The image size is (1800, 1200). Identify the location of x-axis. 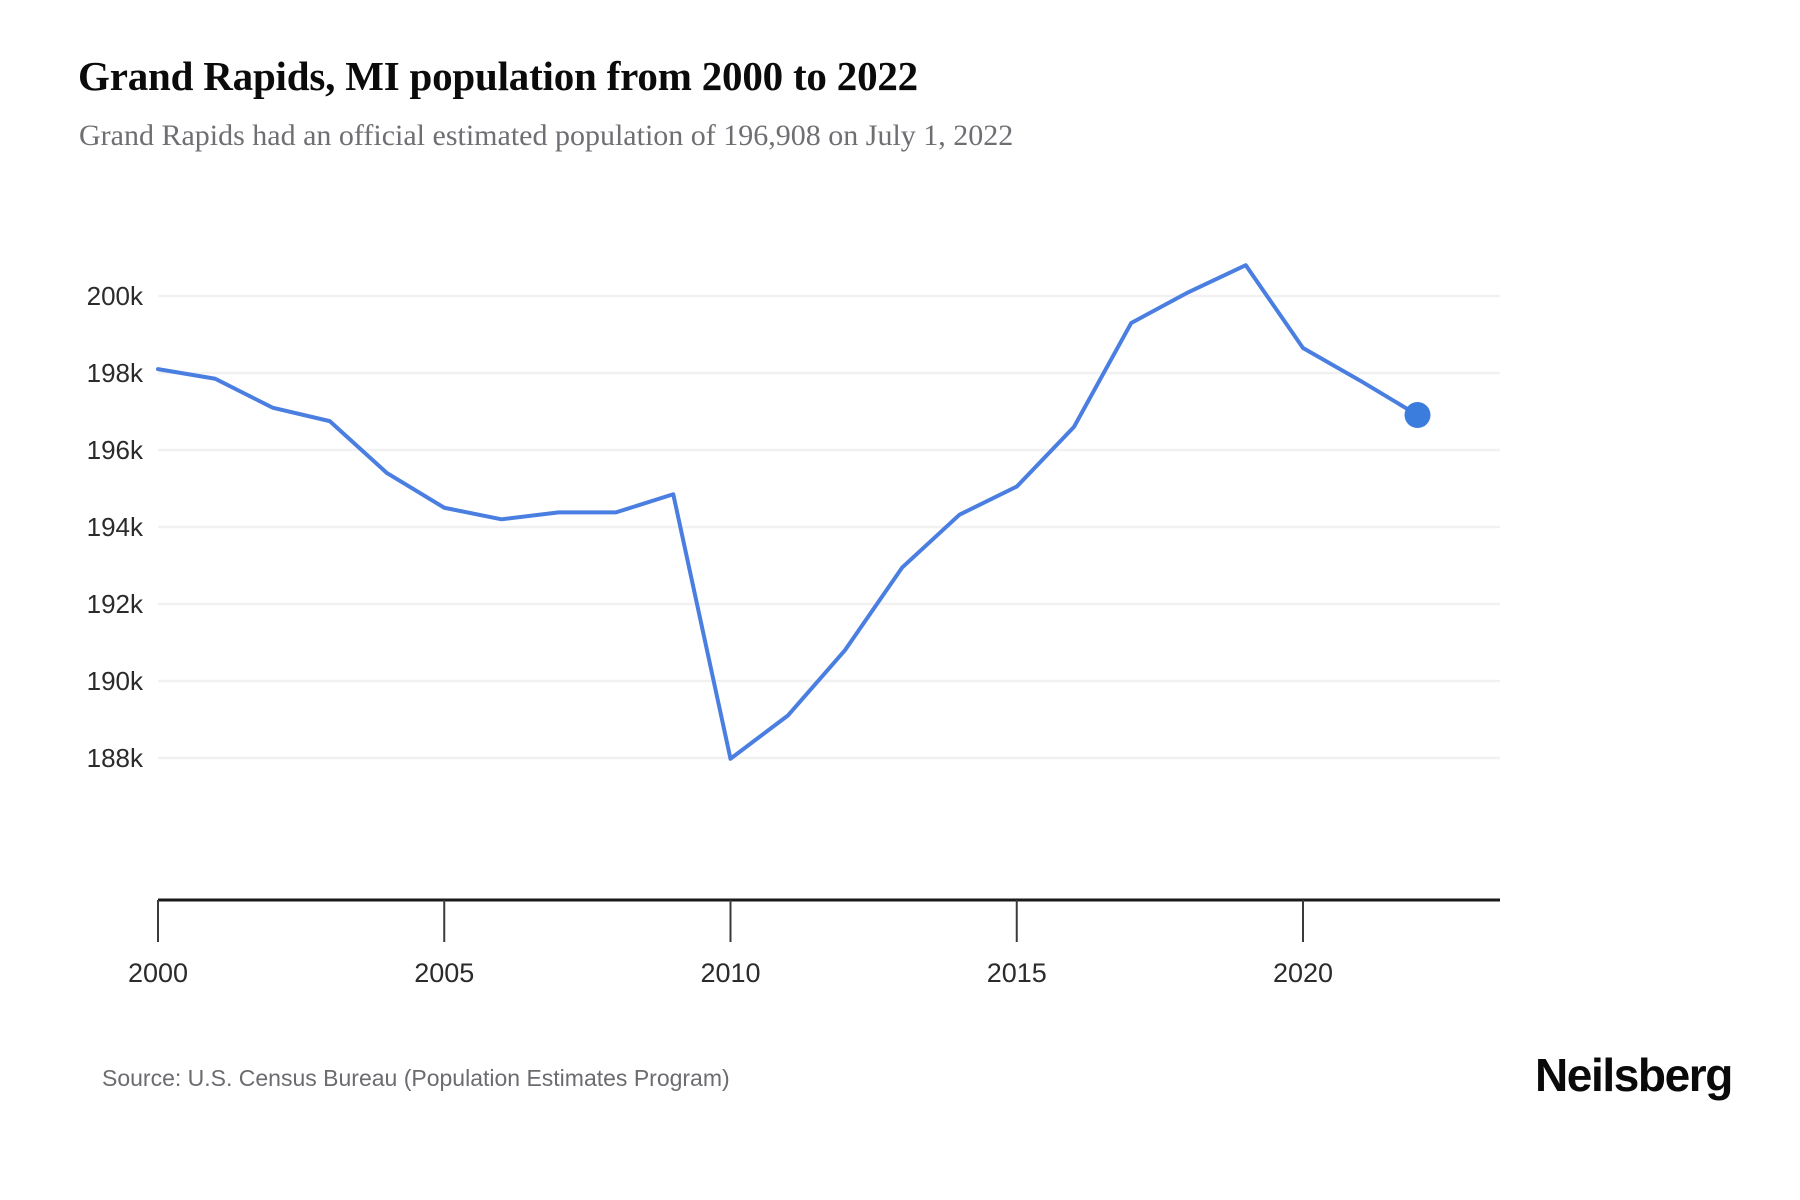
(828, 920).